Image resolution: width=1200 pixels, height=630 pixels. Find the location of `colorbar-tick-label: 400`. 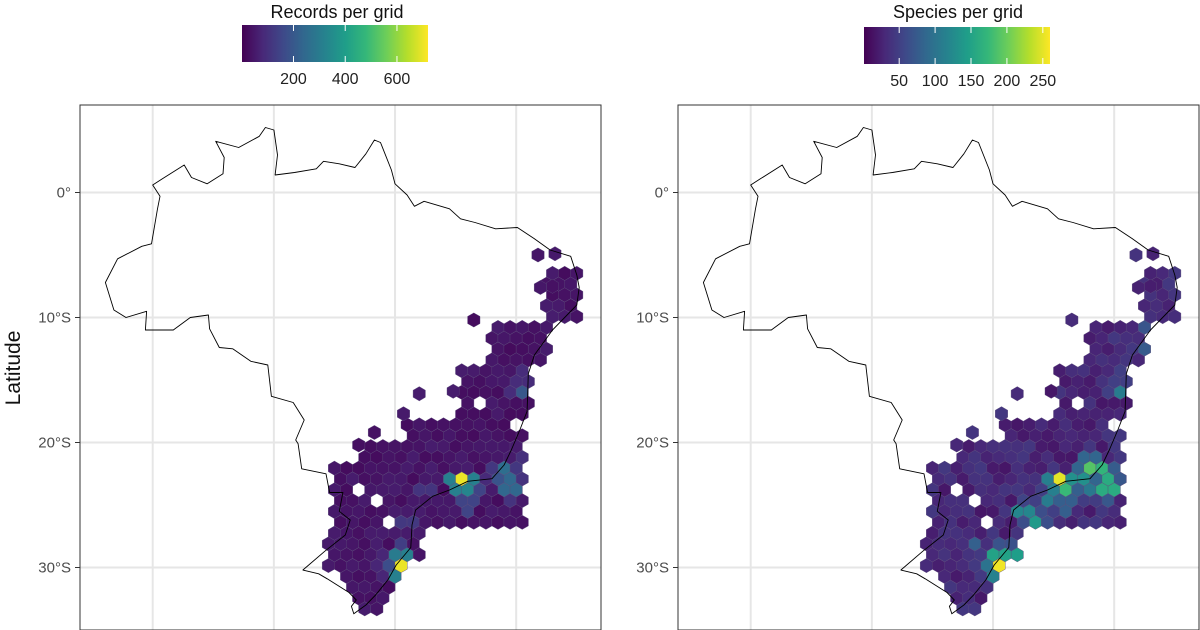

colorbar-tick-label: 400 is located at coordinates (345, 79).